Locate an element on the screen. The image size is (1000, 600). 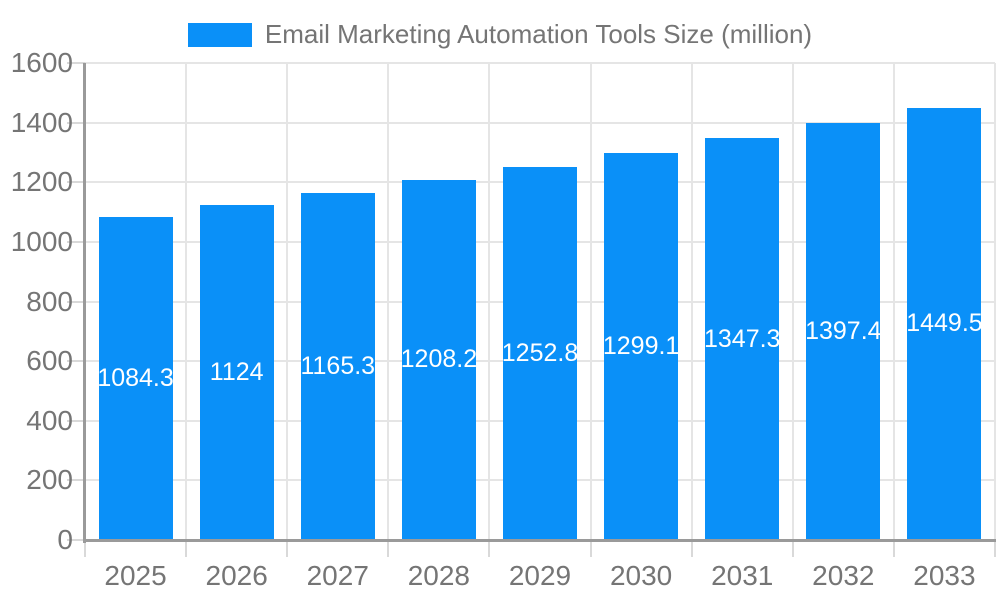
x-axis-label: 2029 is located at coordinates (540, 575).